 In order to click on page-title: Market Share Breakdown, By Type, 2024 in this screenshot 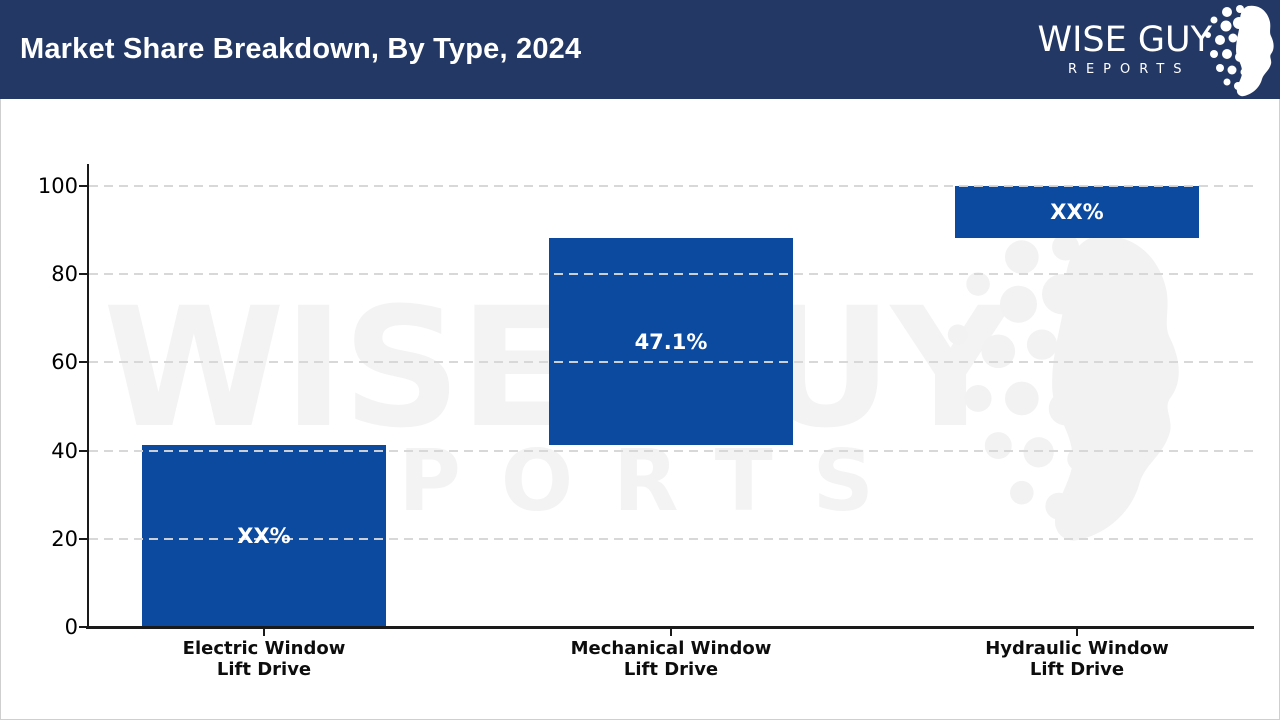, I will do `click(301, 49)`.